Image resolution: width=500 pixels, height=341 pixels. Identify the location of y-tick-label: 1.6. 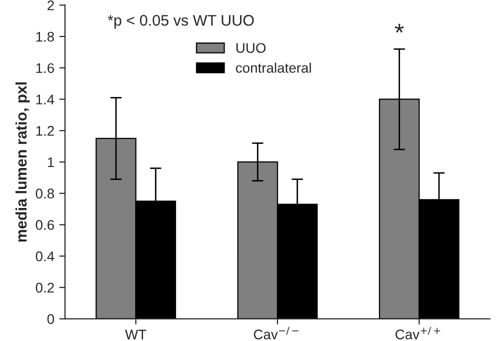
(45, 68).